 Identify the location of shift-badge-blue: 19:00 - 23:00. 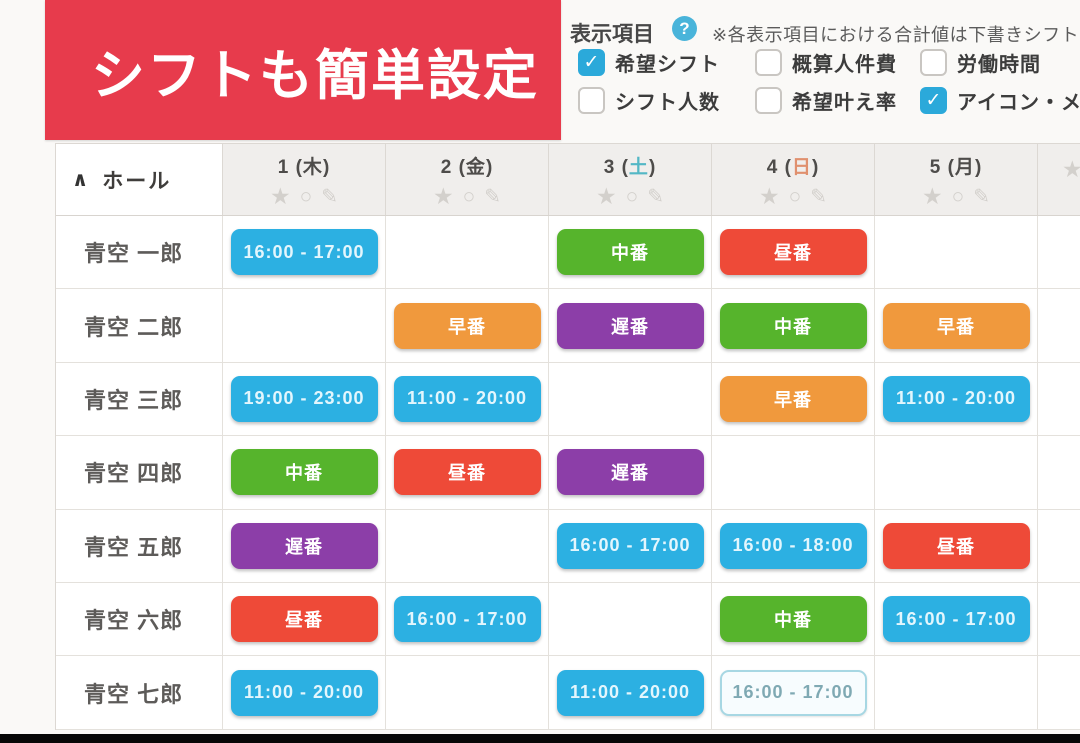
(304, 398).